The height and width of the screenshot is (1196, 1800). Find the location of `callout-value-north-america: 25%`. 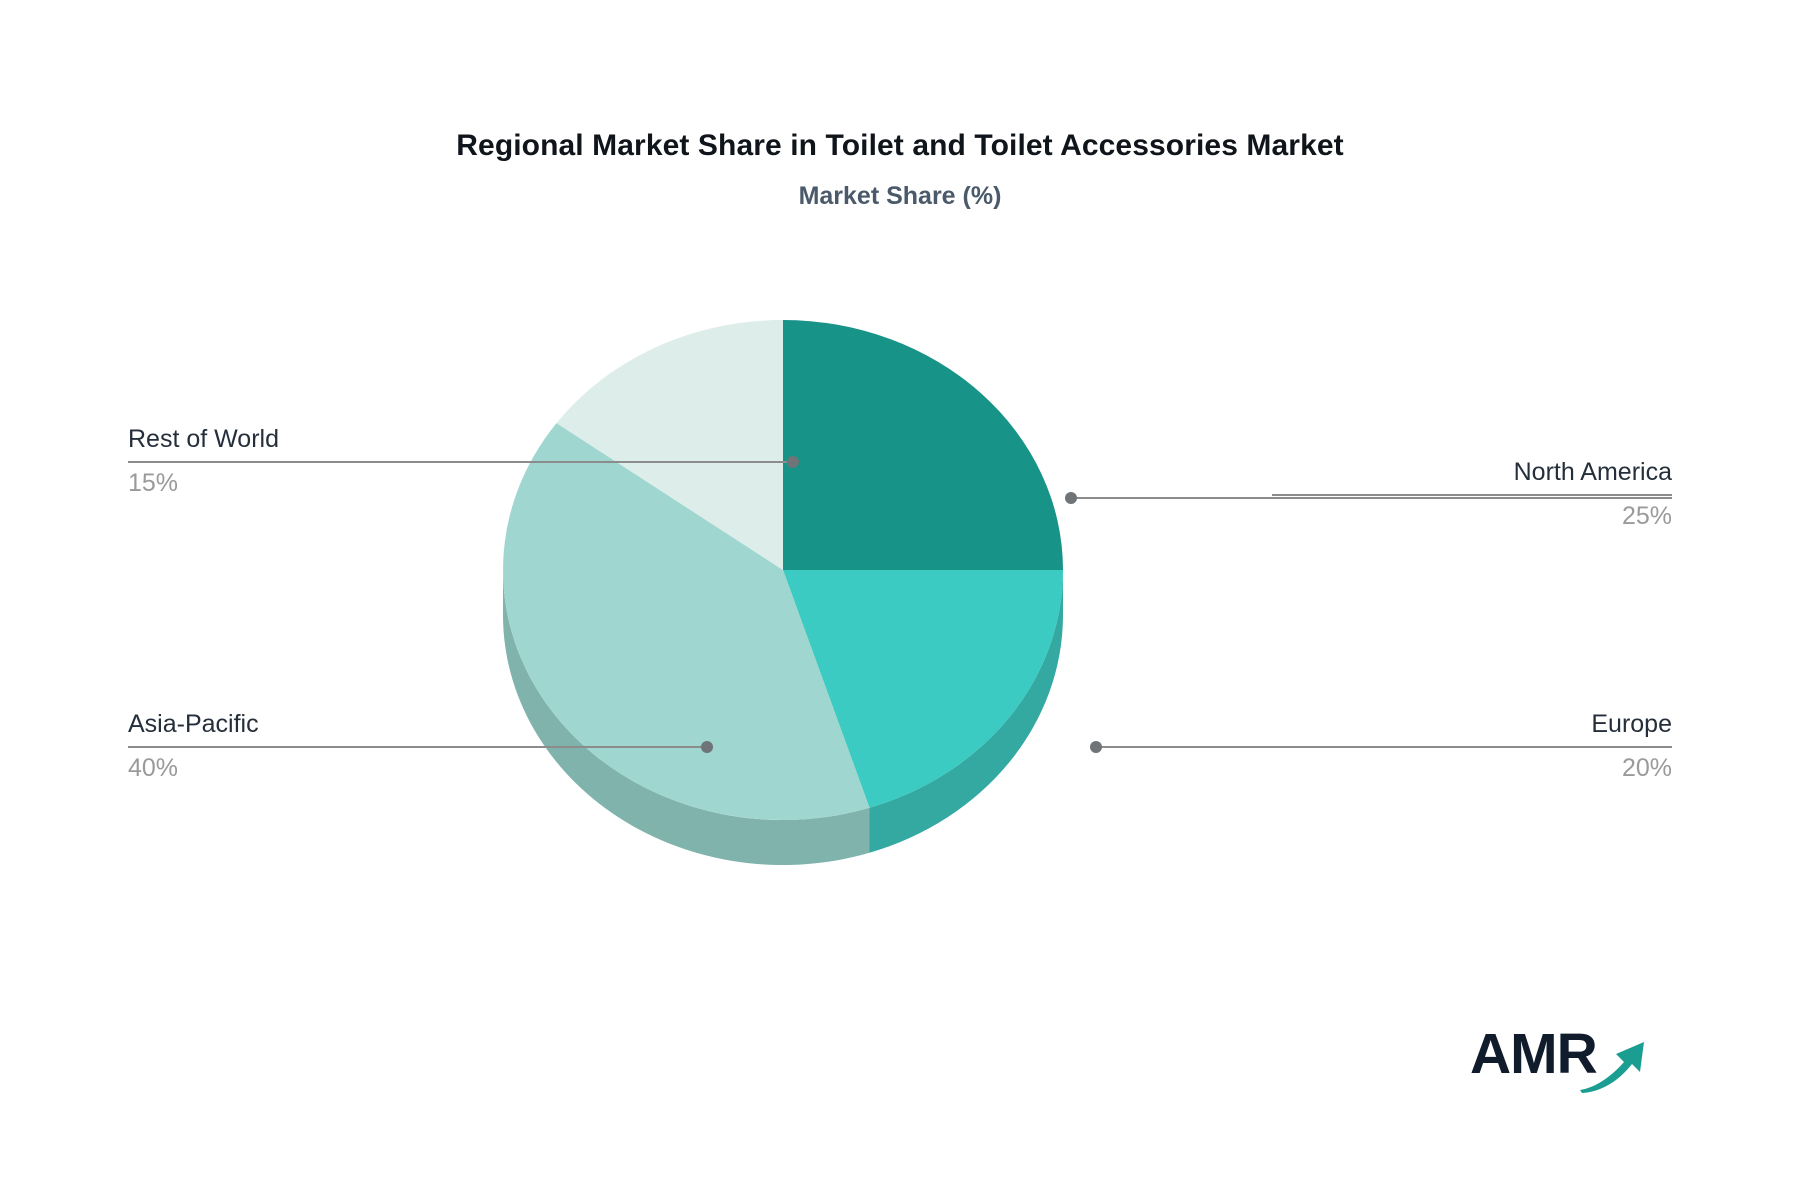

callout-value-north-america: 25% is located at coordinates (1646, 515).